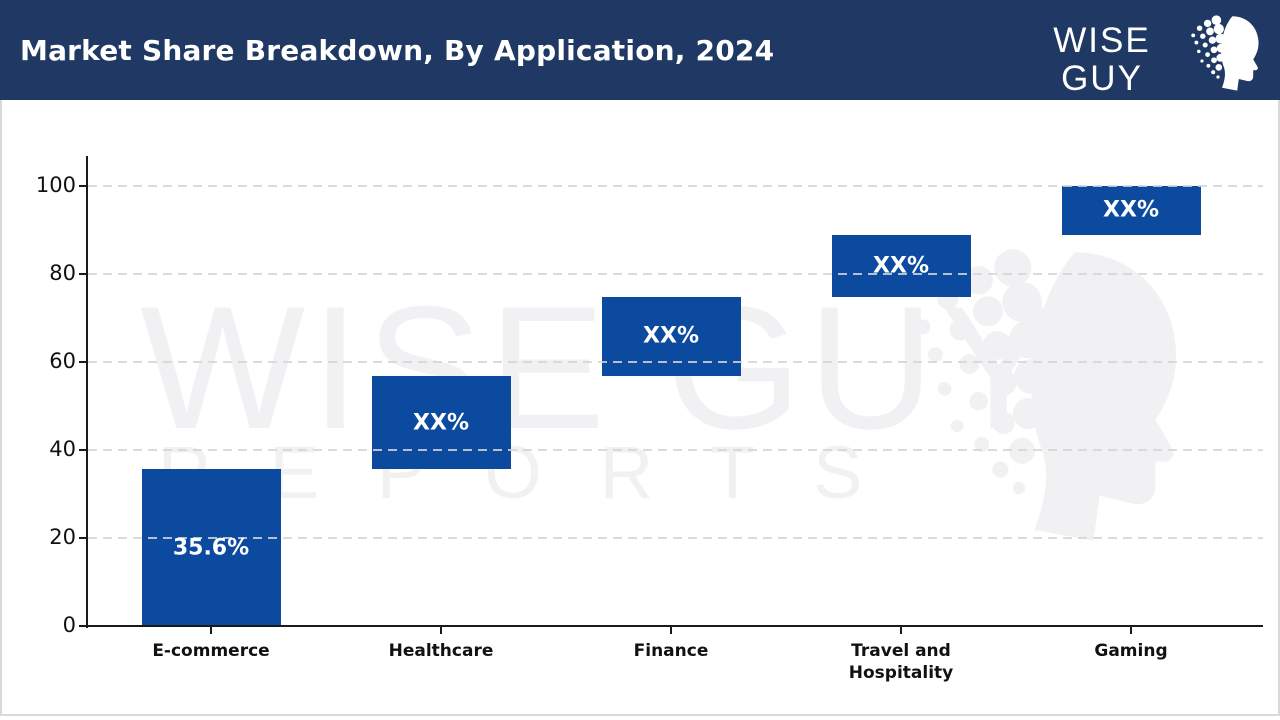 Image resolution: width=1280 pixels, height=720 pixels. I want to click on y-axis-tick-label: 80, so click(62, 273).